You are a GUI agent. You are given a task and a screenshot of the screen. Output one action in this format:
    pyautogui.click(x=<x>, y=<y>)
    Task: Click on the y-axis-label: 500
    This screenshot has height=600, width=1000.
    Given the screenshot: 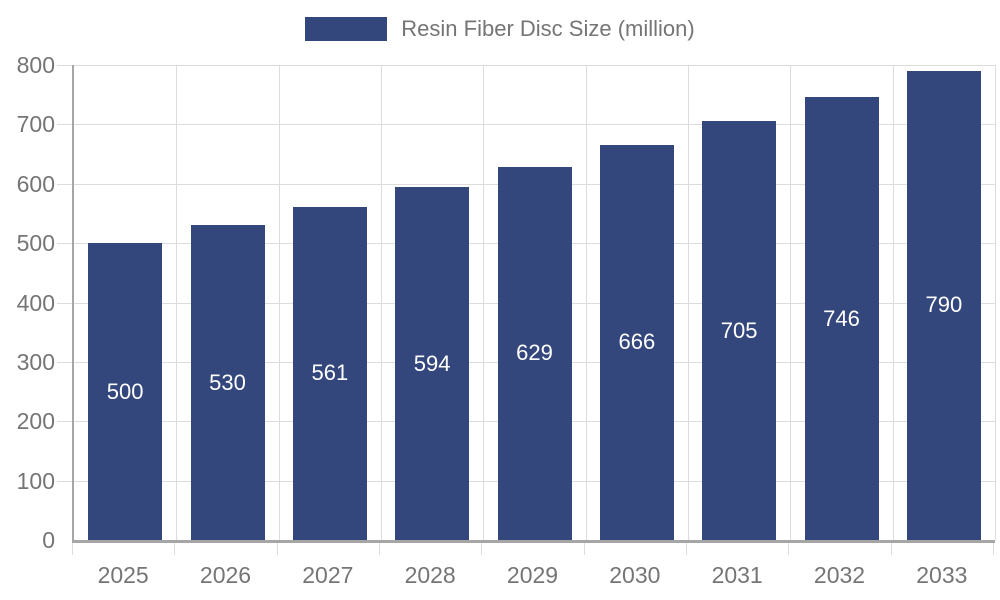 What is the action you would take?
    pyautogui.click(x=35, y=243)
    